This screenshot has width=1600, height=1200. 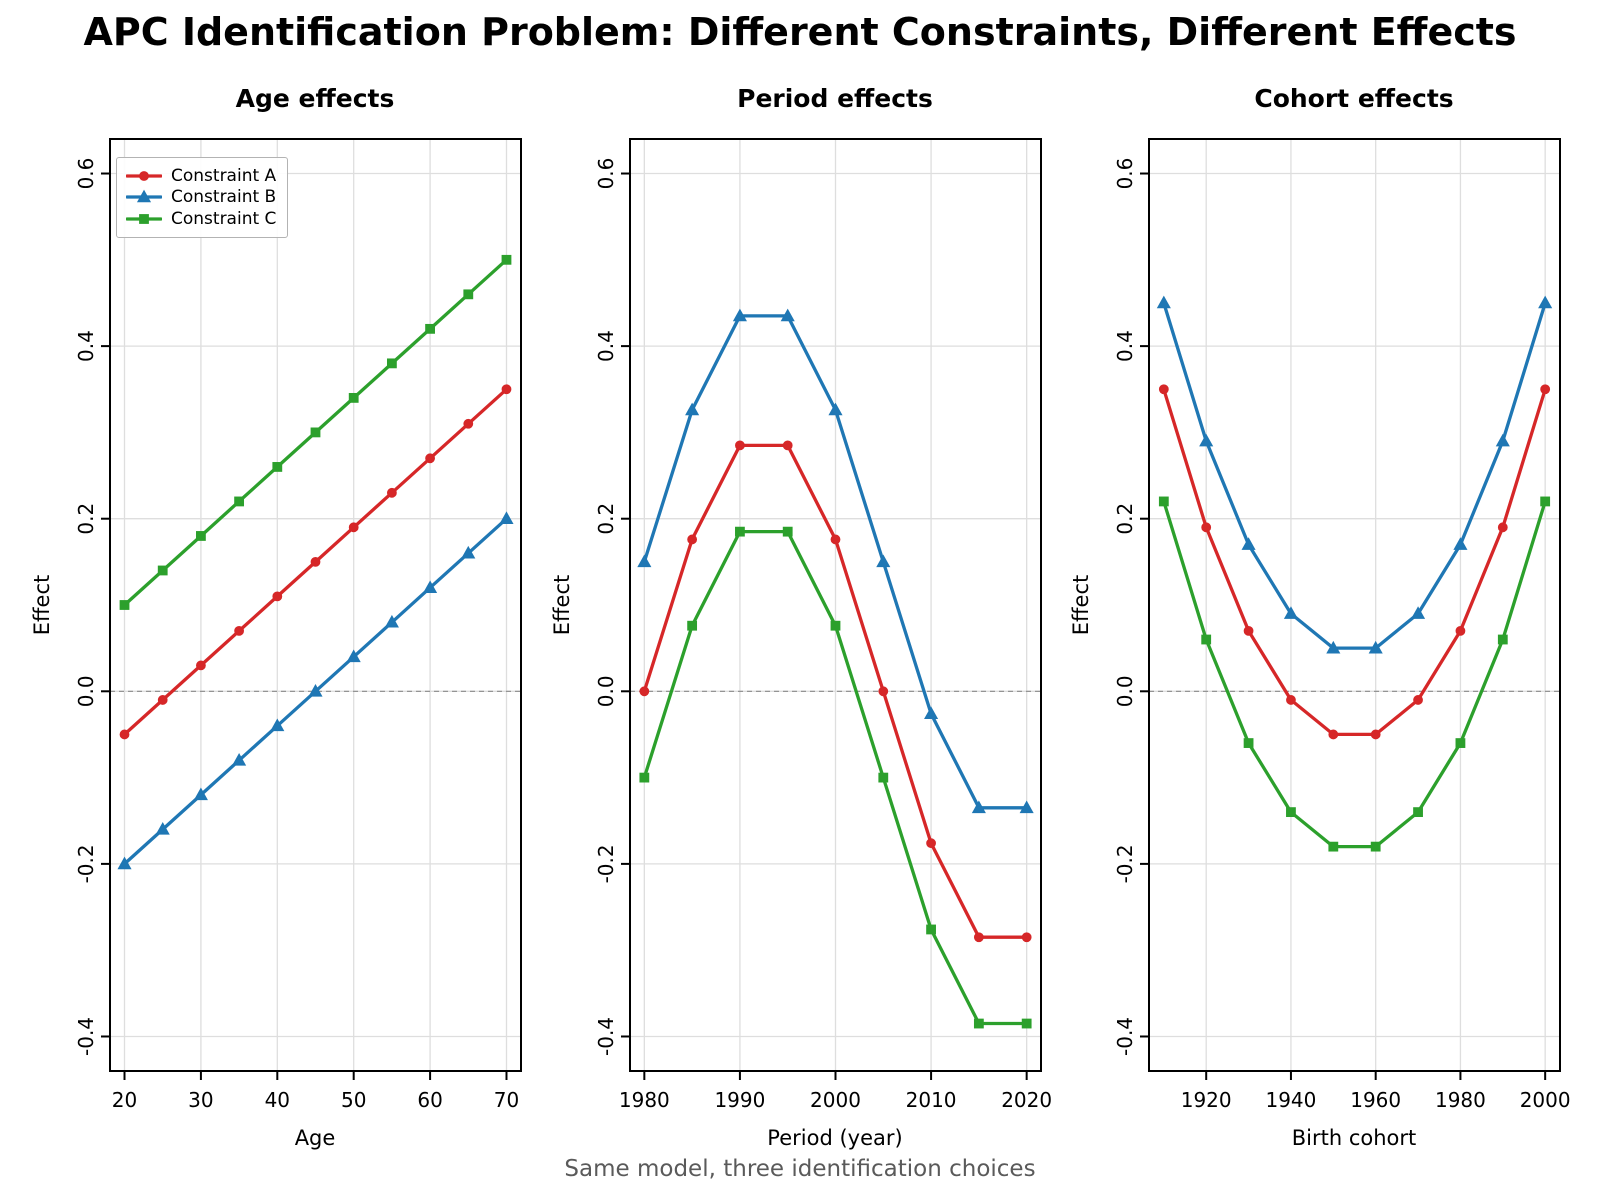 I want to click on y-axis-label-age: Effect, so click(x=42, y=605).